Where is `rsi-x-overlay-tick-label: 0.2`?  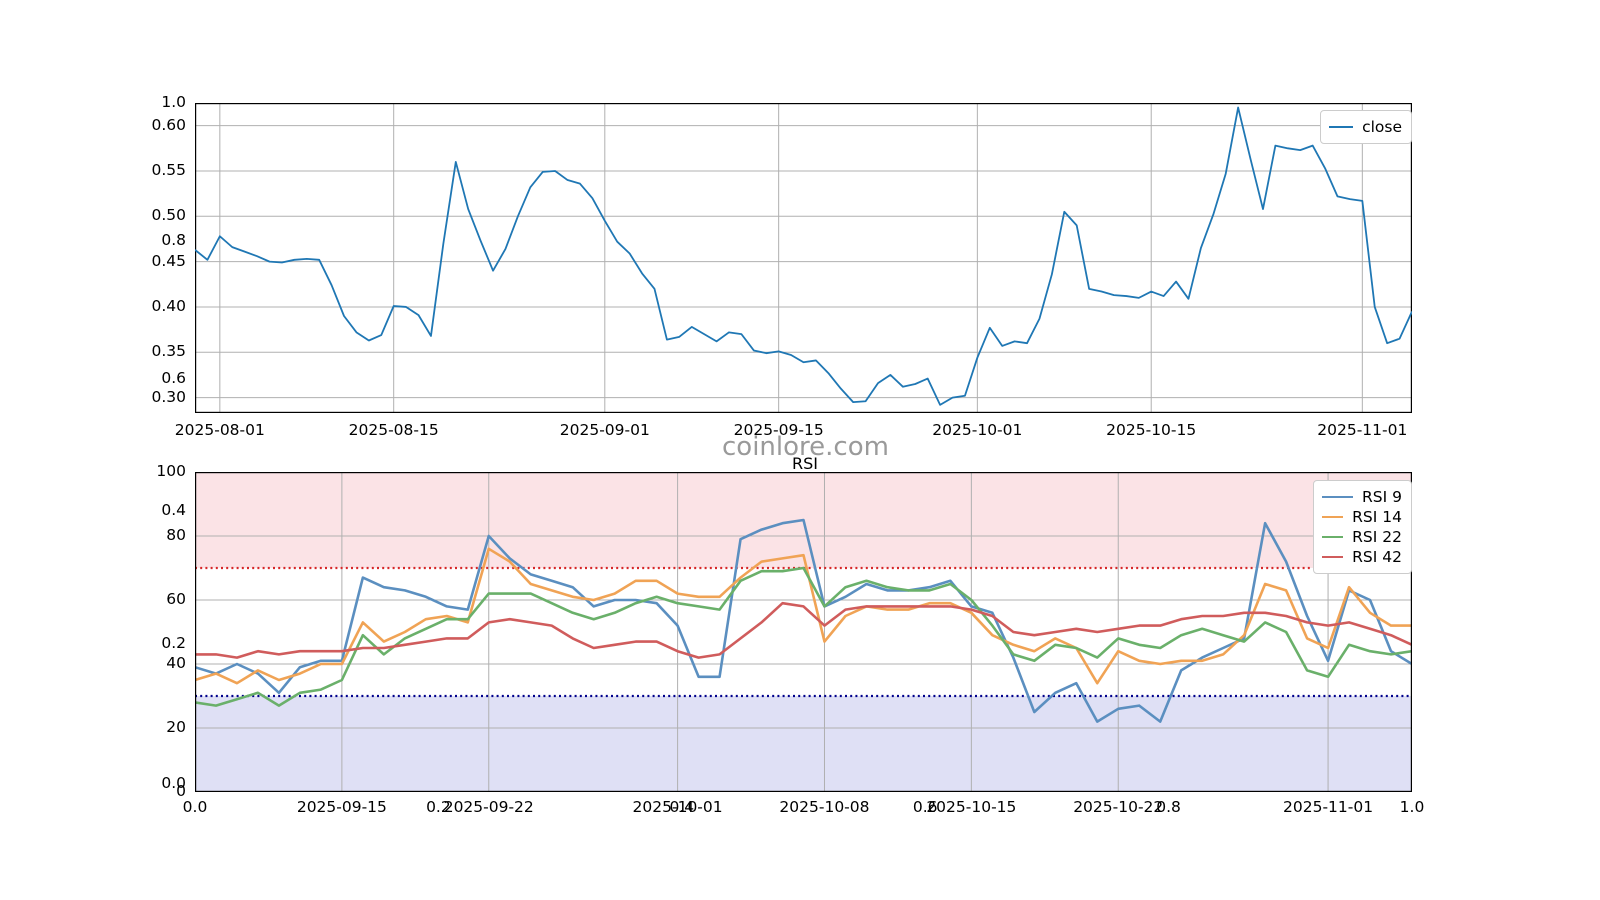
rsi-x-overlay-tick-label: 0.2 is located at coordinates (438, 807).